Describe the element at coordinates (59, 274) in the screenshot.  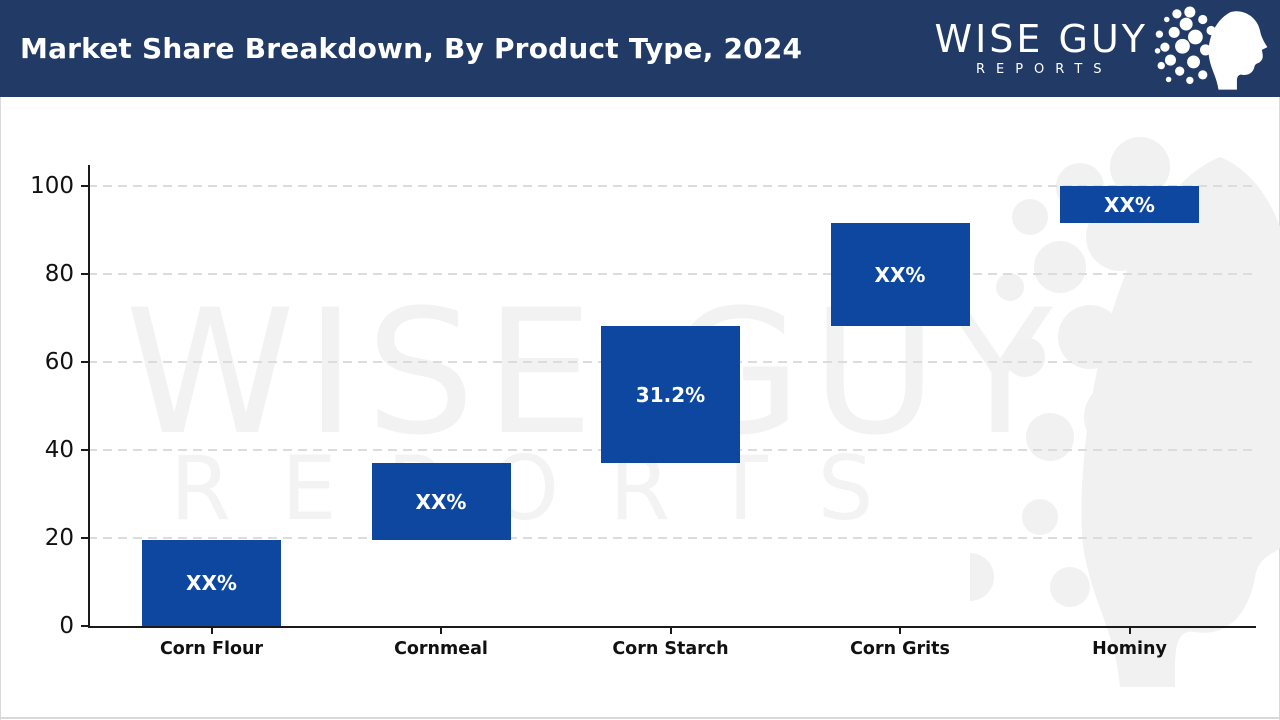
I see `y-tick-label-80: 80` at that location.